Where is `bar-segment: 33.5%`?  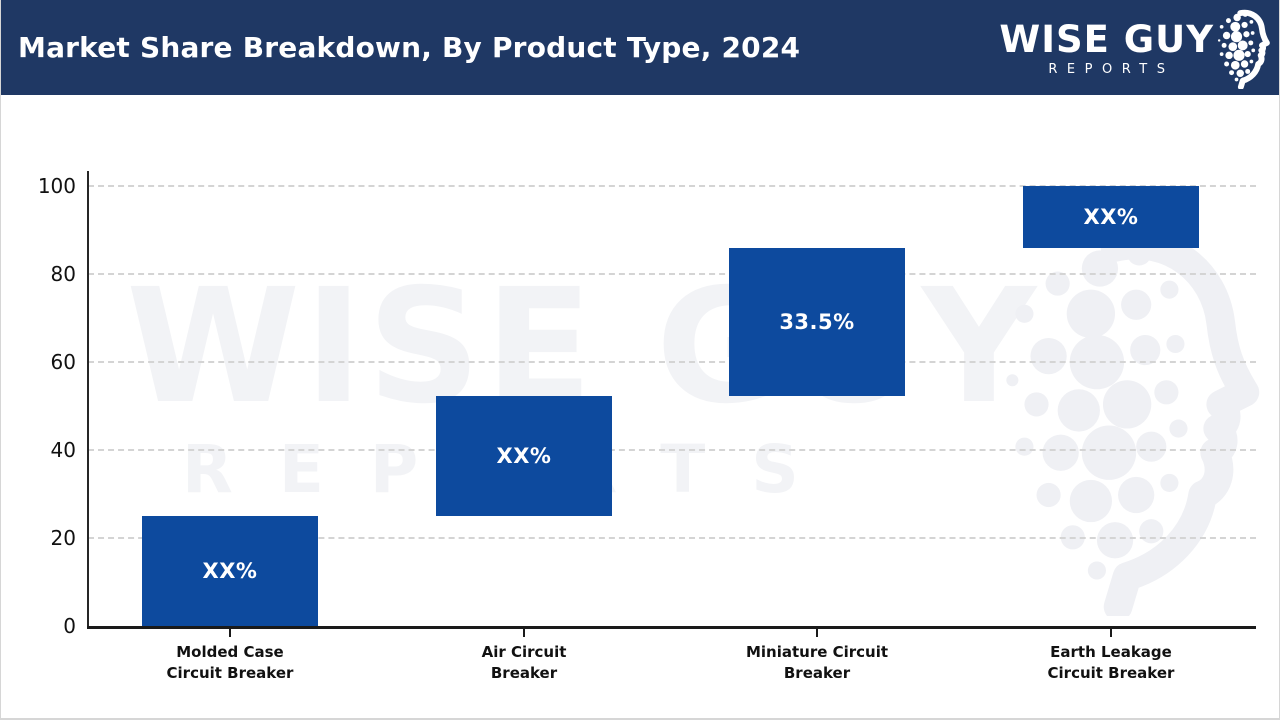
bar-segment: 33.5% is located at coordinates (817, 322).